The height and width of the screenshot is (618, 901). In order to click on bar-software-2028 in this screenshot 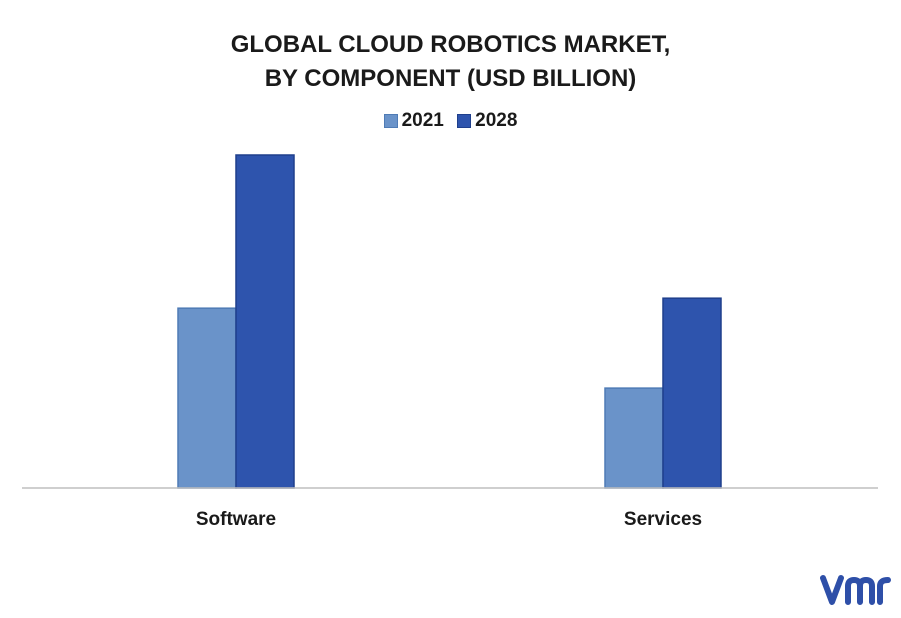, I will do `click(265, 321)`.